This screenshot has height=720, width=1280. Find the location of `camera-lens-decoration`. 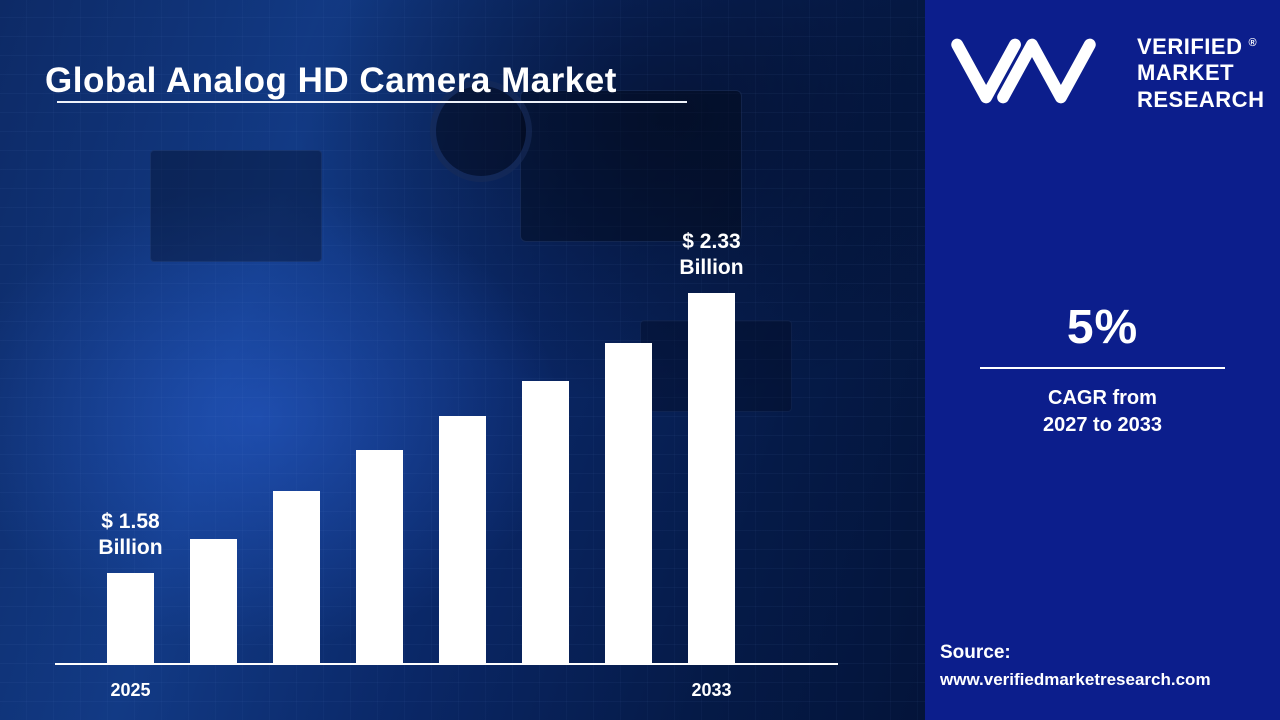

camera-lens-decoration is located at coordinates (481, 131).